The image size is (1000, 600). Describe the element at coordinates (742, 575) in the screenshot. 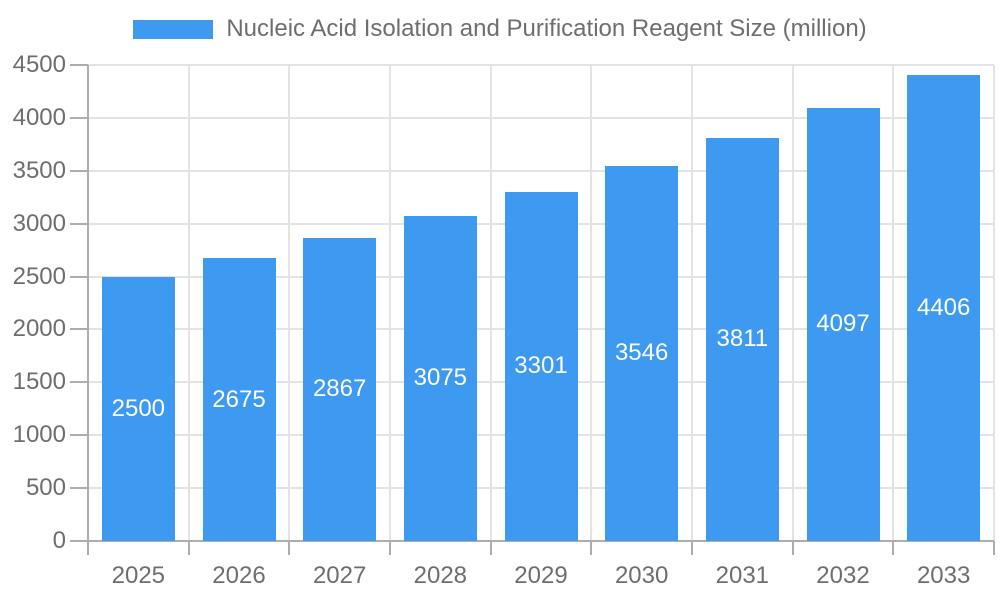

I see `x-axis-label: 2031` at that location.